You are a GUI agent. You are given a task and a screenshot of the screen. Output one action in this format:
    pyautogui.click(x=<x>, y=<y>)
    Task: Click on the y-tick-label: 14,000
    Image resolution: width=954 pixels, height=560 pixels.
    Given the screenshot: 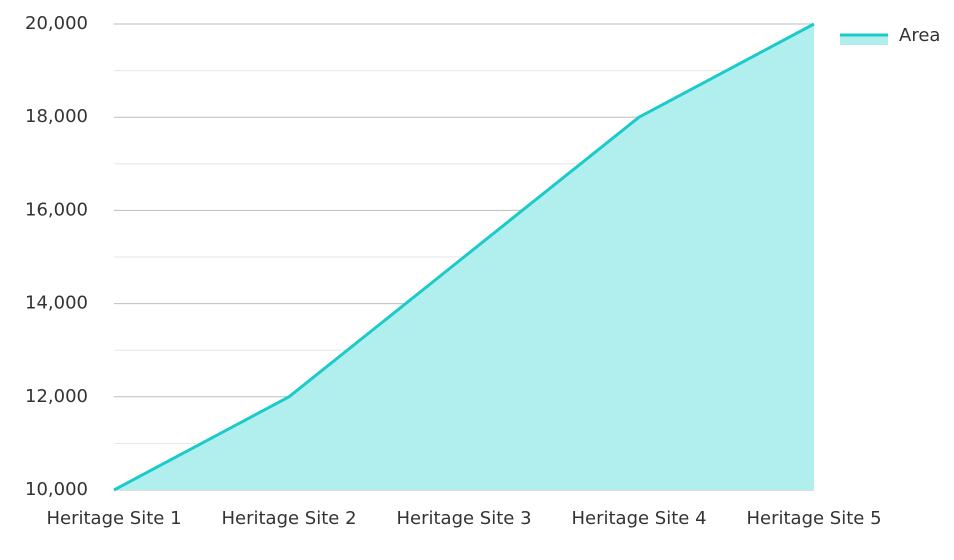 What is the action you would take?
    pyautogui.click(x=56, y=303)
    